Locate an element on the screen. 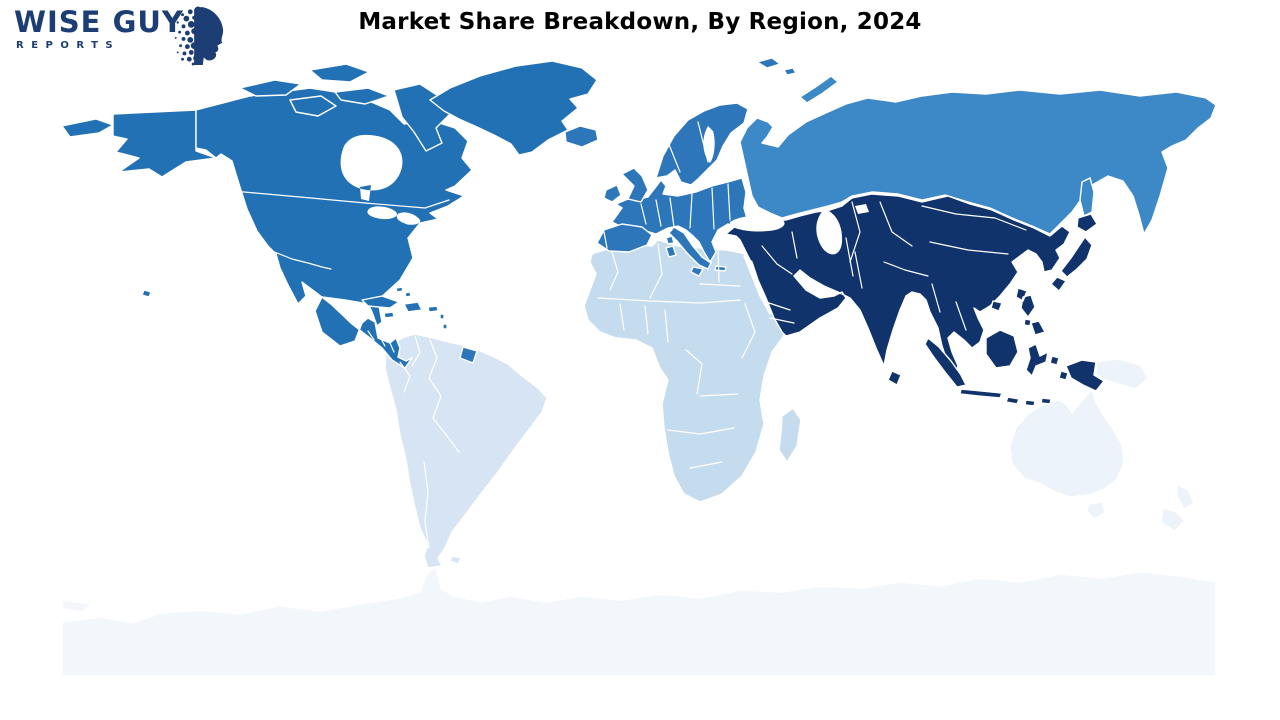 The image size is (1280, 720). hudson-bay is located at coordinates (371, 167).